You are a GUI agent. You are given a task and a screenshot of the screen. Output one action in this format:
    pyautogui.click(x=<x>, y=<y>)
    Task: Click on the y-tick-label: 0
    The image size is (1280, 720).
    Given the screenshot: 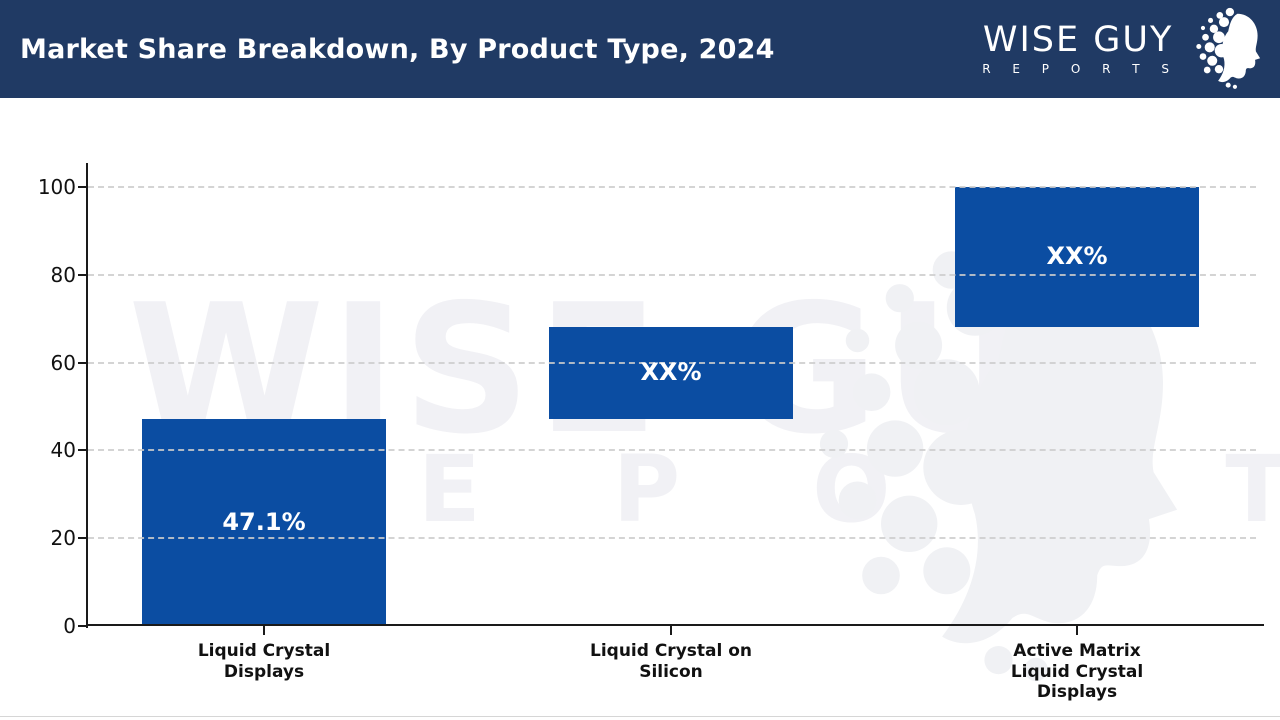 What is the action you would take?
    pyautogui.click(x=69, y=626)
    